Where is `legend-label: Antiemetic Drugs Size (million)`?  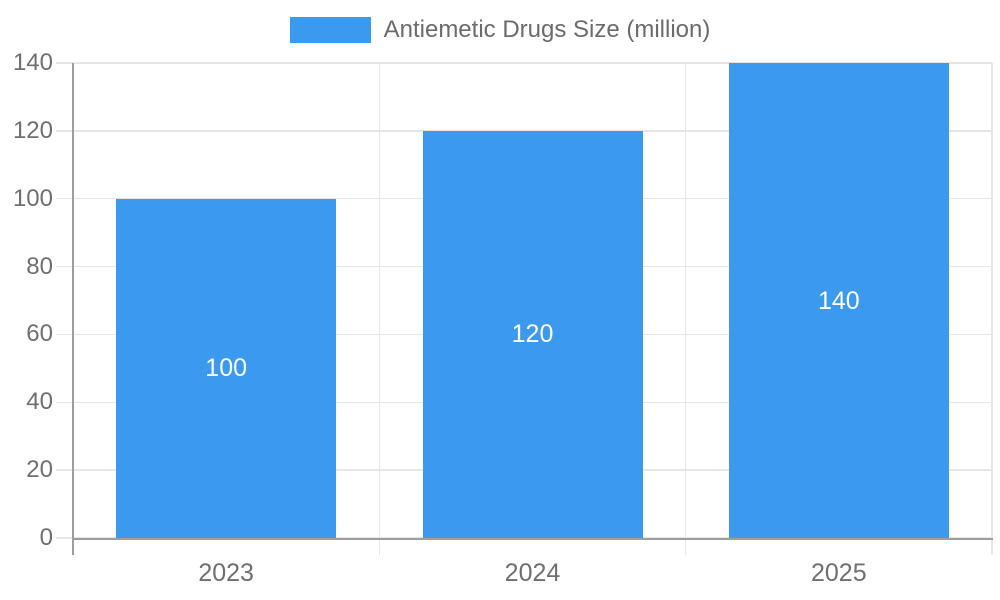 legend-label: Antiemetic Drugs Size (million) is located at coordinates (547, 29).